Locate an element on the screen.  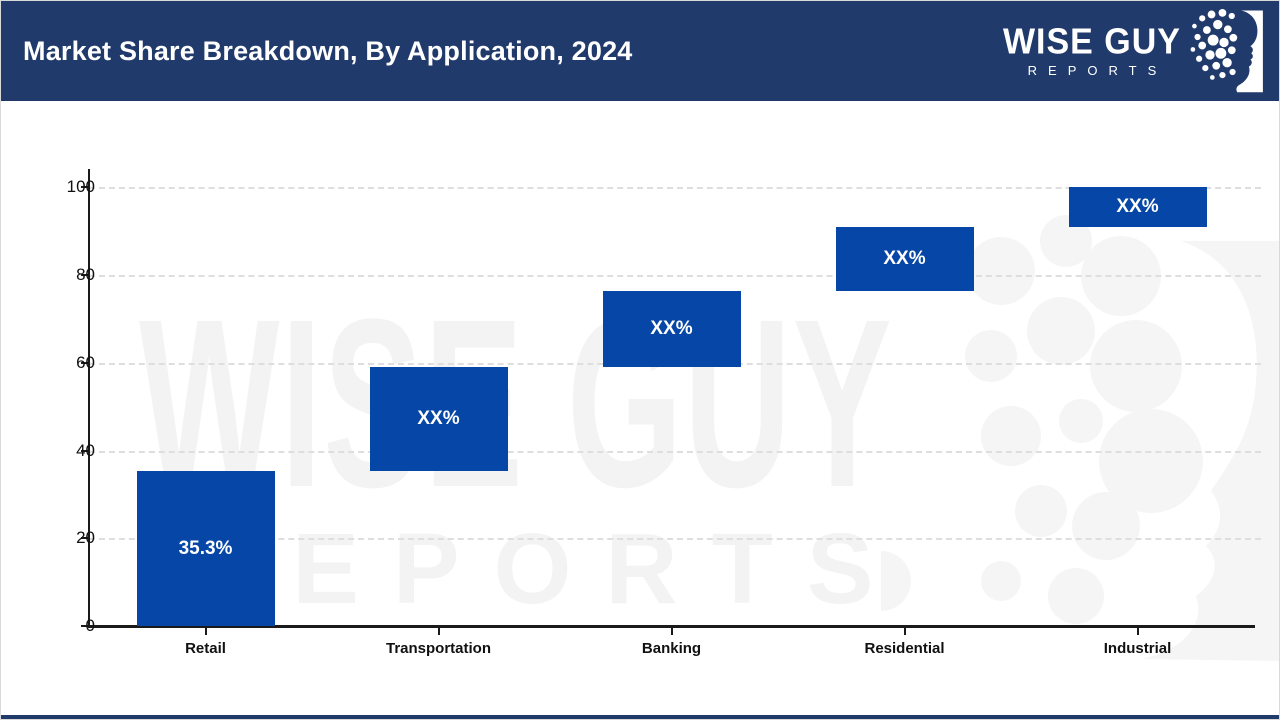
bar-industrial: XX% is located at coordinates (1137, 207).